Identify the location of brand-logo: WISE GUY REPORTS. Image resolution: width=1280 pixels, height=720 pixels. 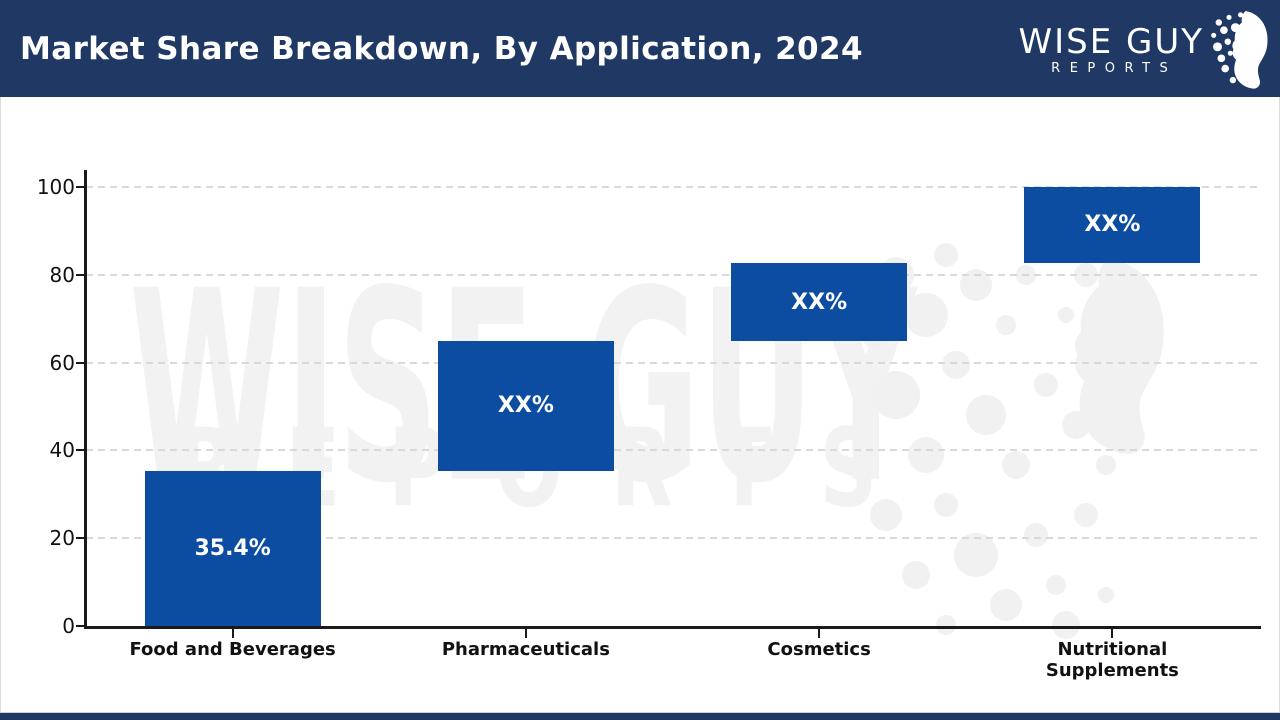
(1144, 50).